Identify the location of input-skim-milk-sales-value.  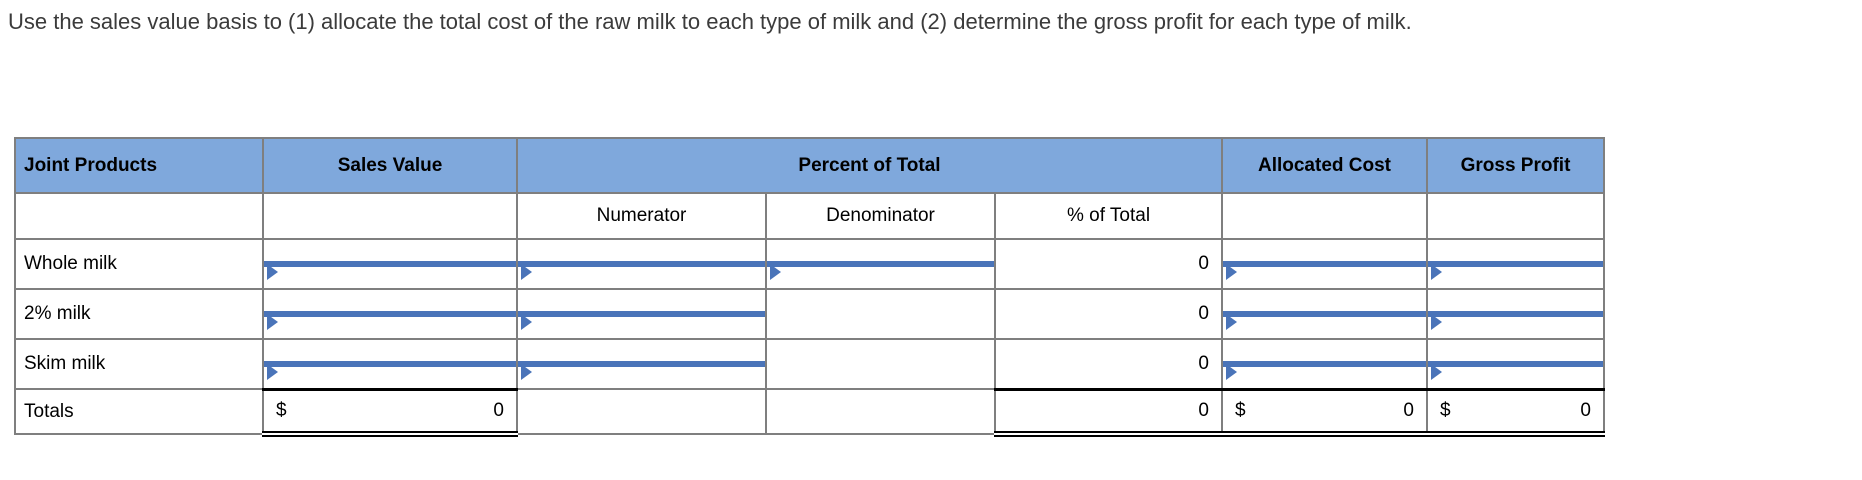
(390, 370).